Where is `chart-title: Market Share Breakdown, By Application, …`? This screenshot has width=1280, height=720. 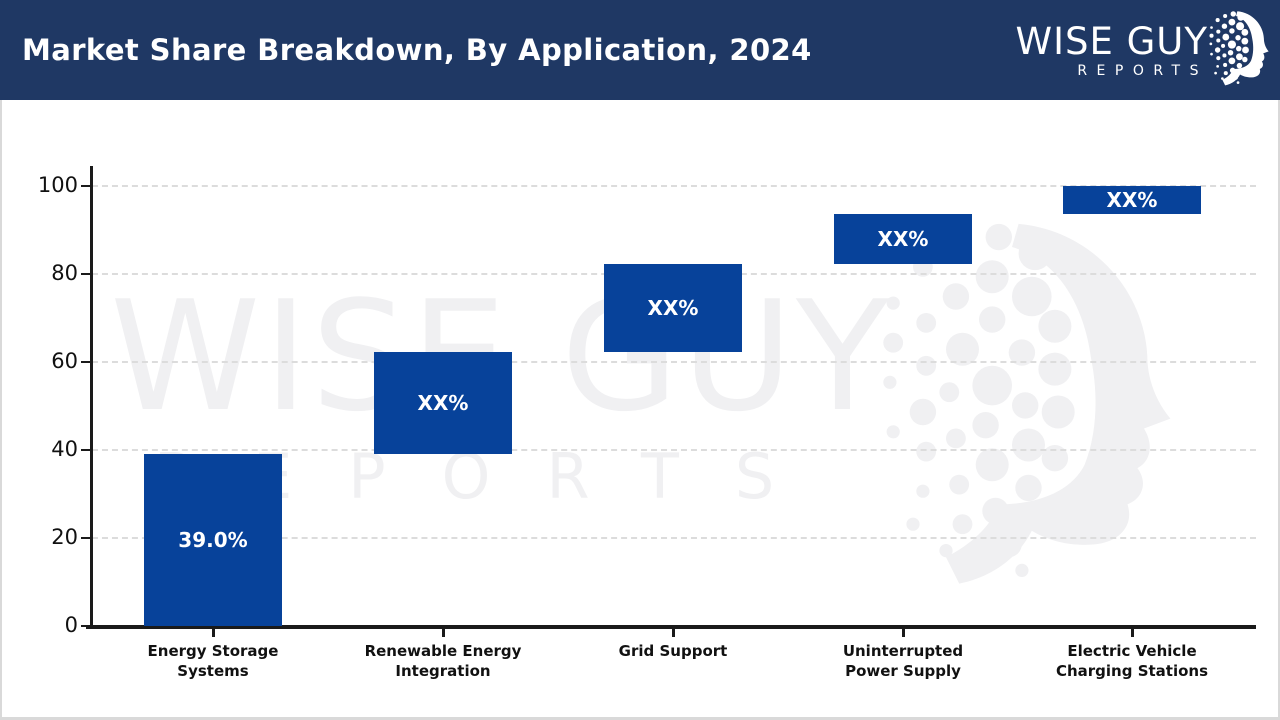 chart-title: Market Share Breakdown, By Application, … is located at coordinates (417, 50).